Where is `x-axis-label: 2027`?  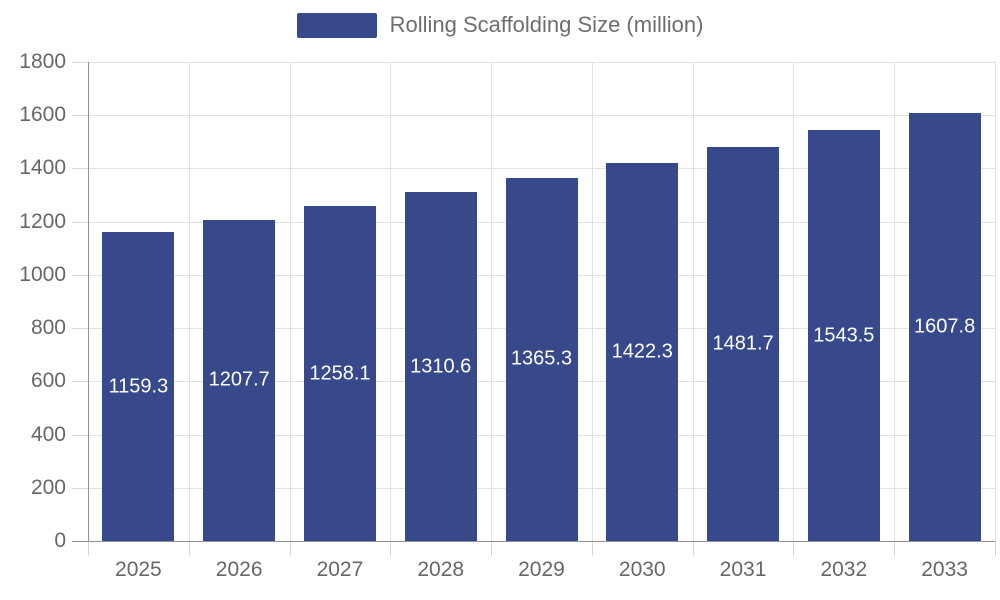 x-axis-label: 2027 is located at coordinates (340, 569).